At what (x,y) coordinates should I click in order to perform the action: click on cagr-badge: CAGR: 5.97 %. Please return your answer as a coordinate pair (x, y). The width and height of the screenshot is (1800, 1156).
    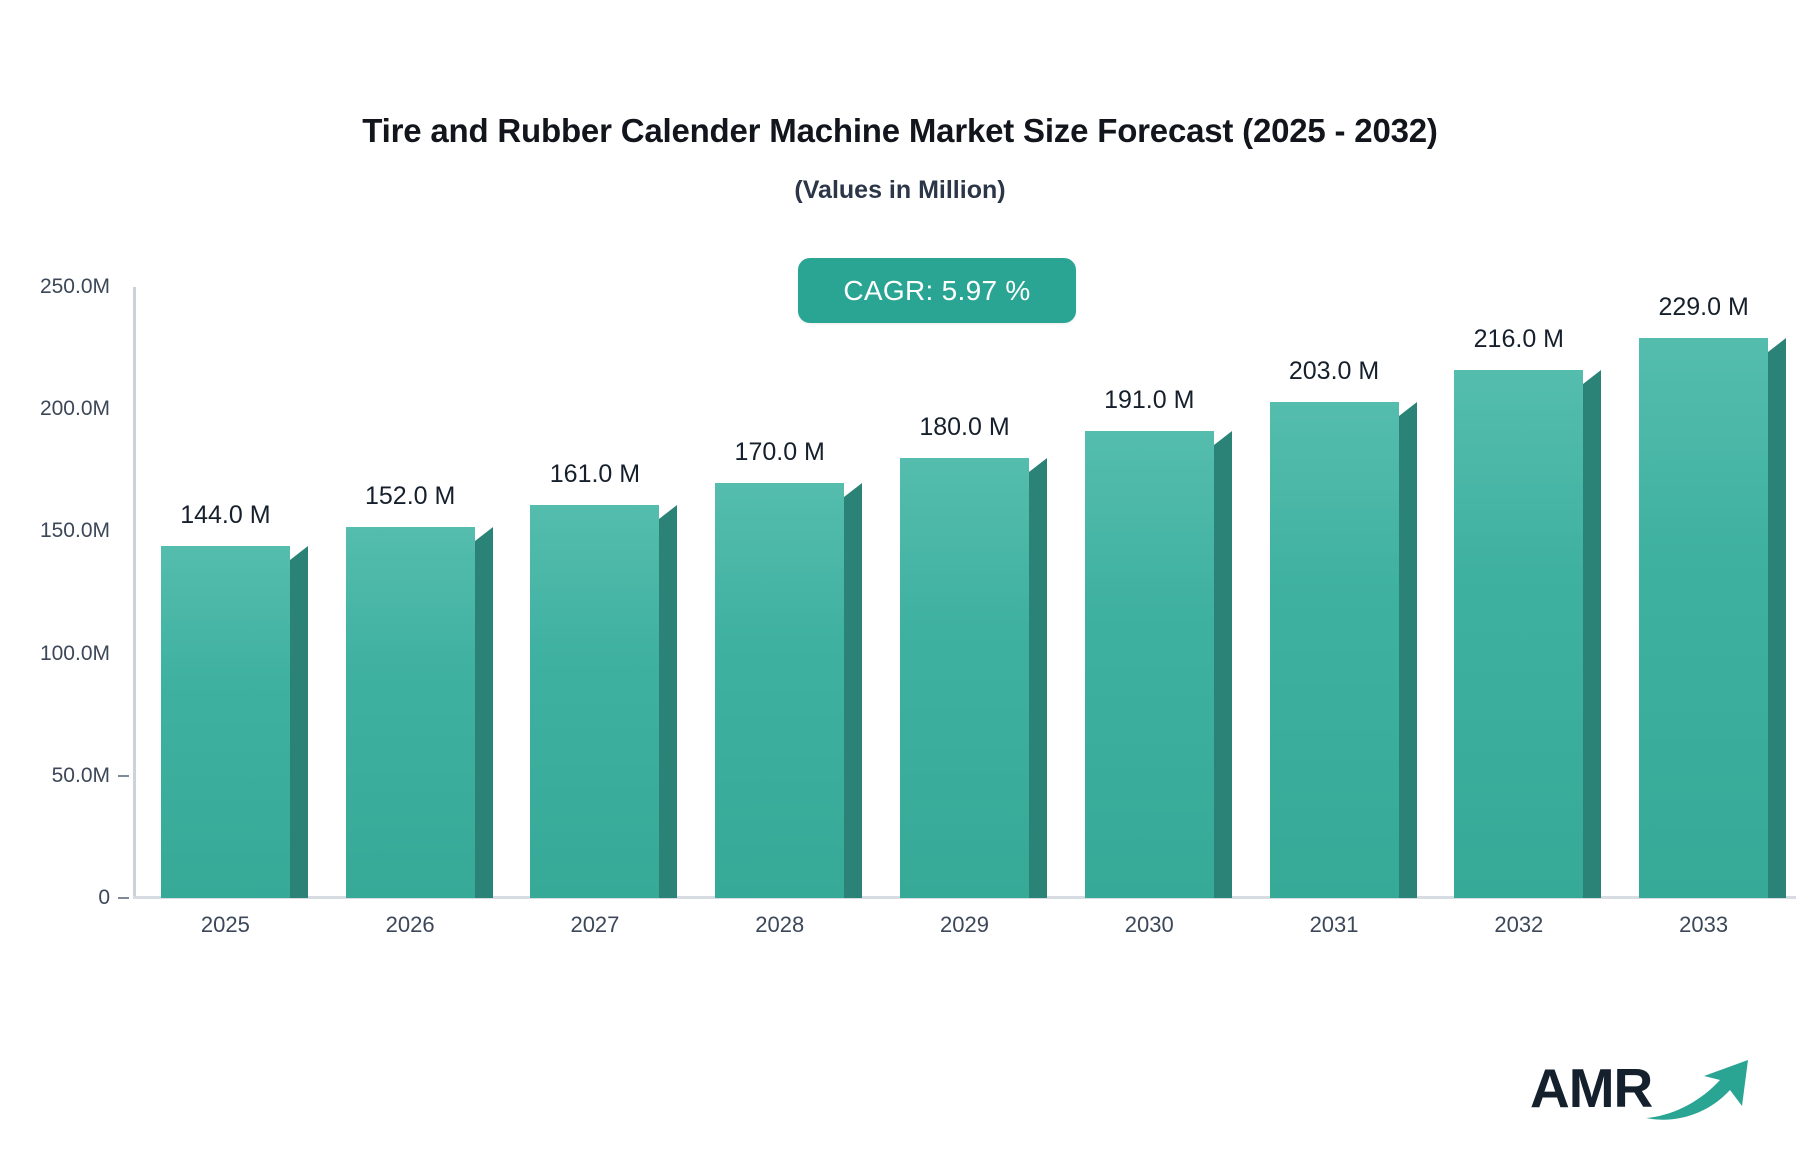
    Looking at the image, I should click on (937, 290).